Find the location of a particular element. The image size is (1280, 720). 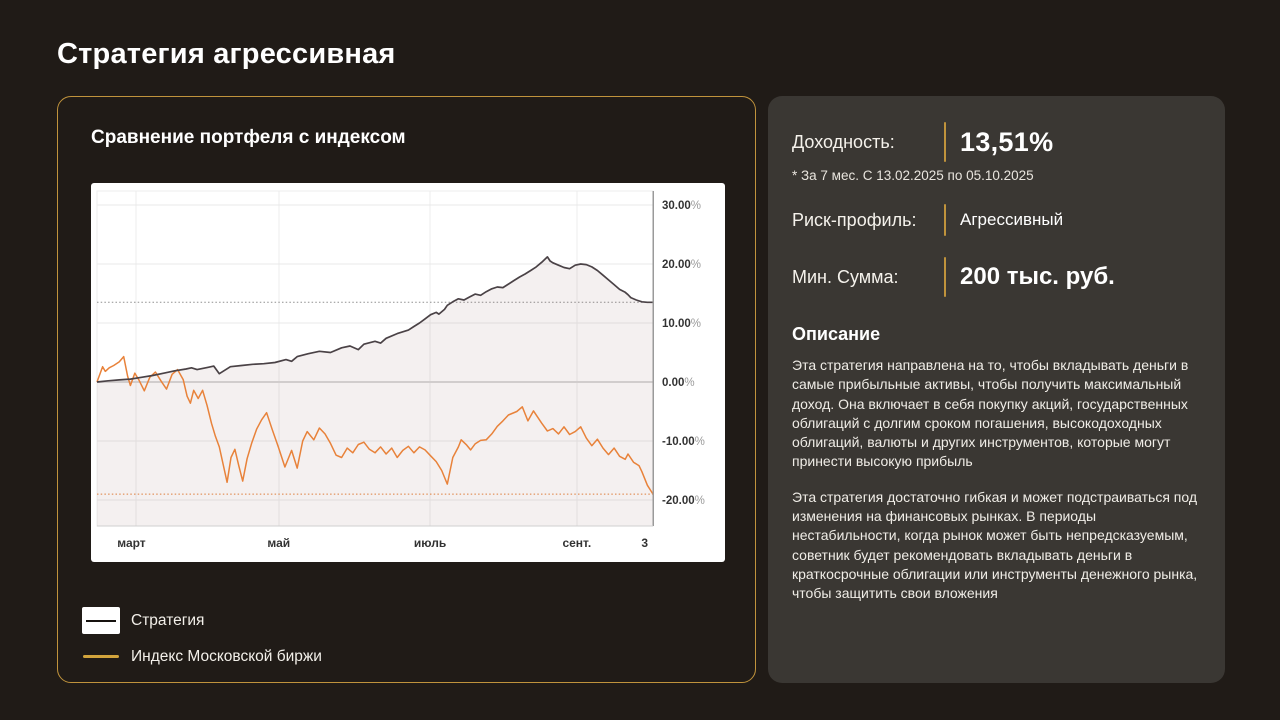

stat-yield: Доходность: 13,51% is located at coordinates (996, 142).